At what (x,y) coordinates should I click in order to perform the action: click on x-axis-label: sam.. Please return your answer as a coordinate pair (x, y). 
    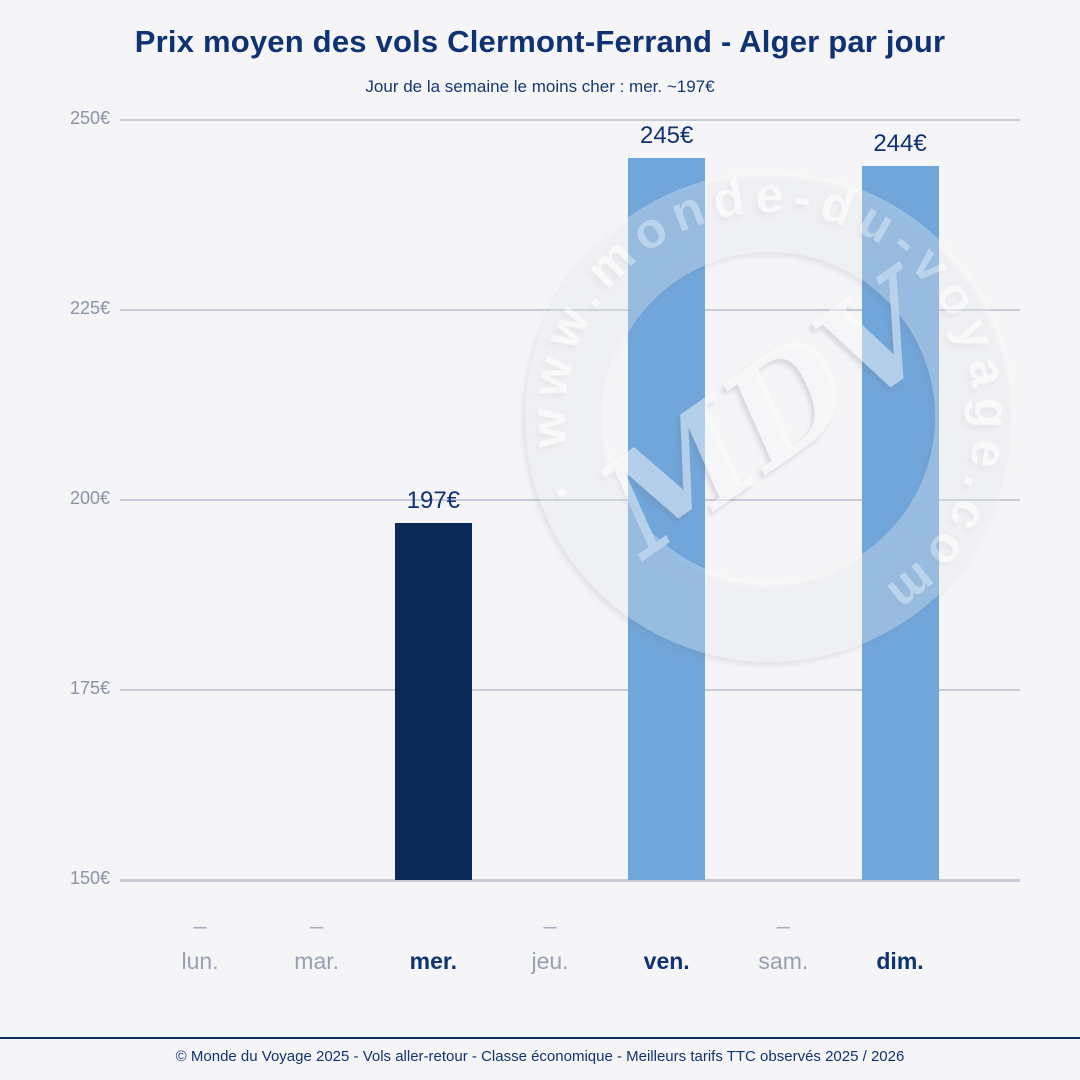
    Looking at the image, I should click on (783, 961).